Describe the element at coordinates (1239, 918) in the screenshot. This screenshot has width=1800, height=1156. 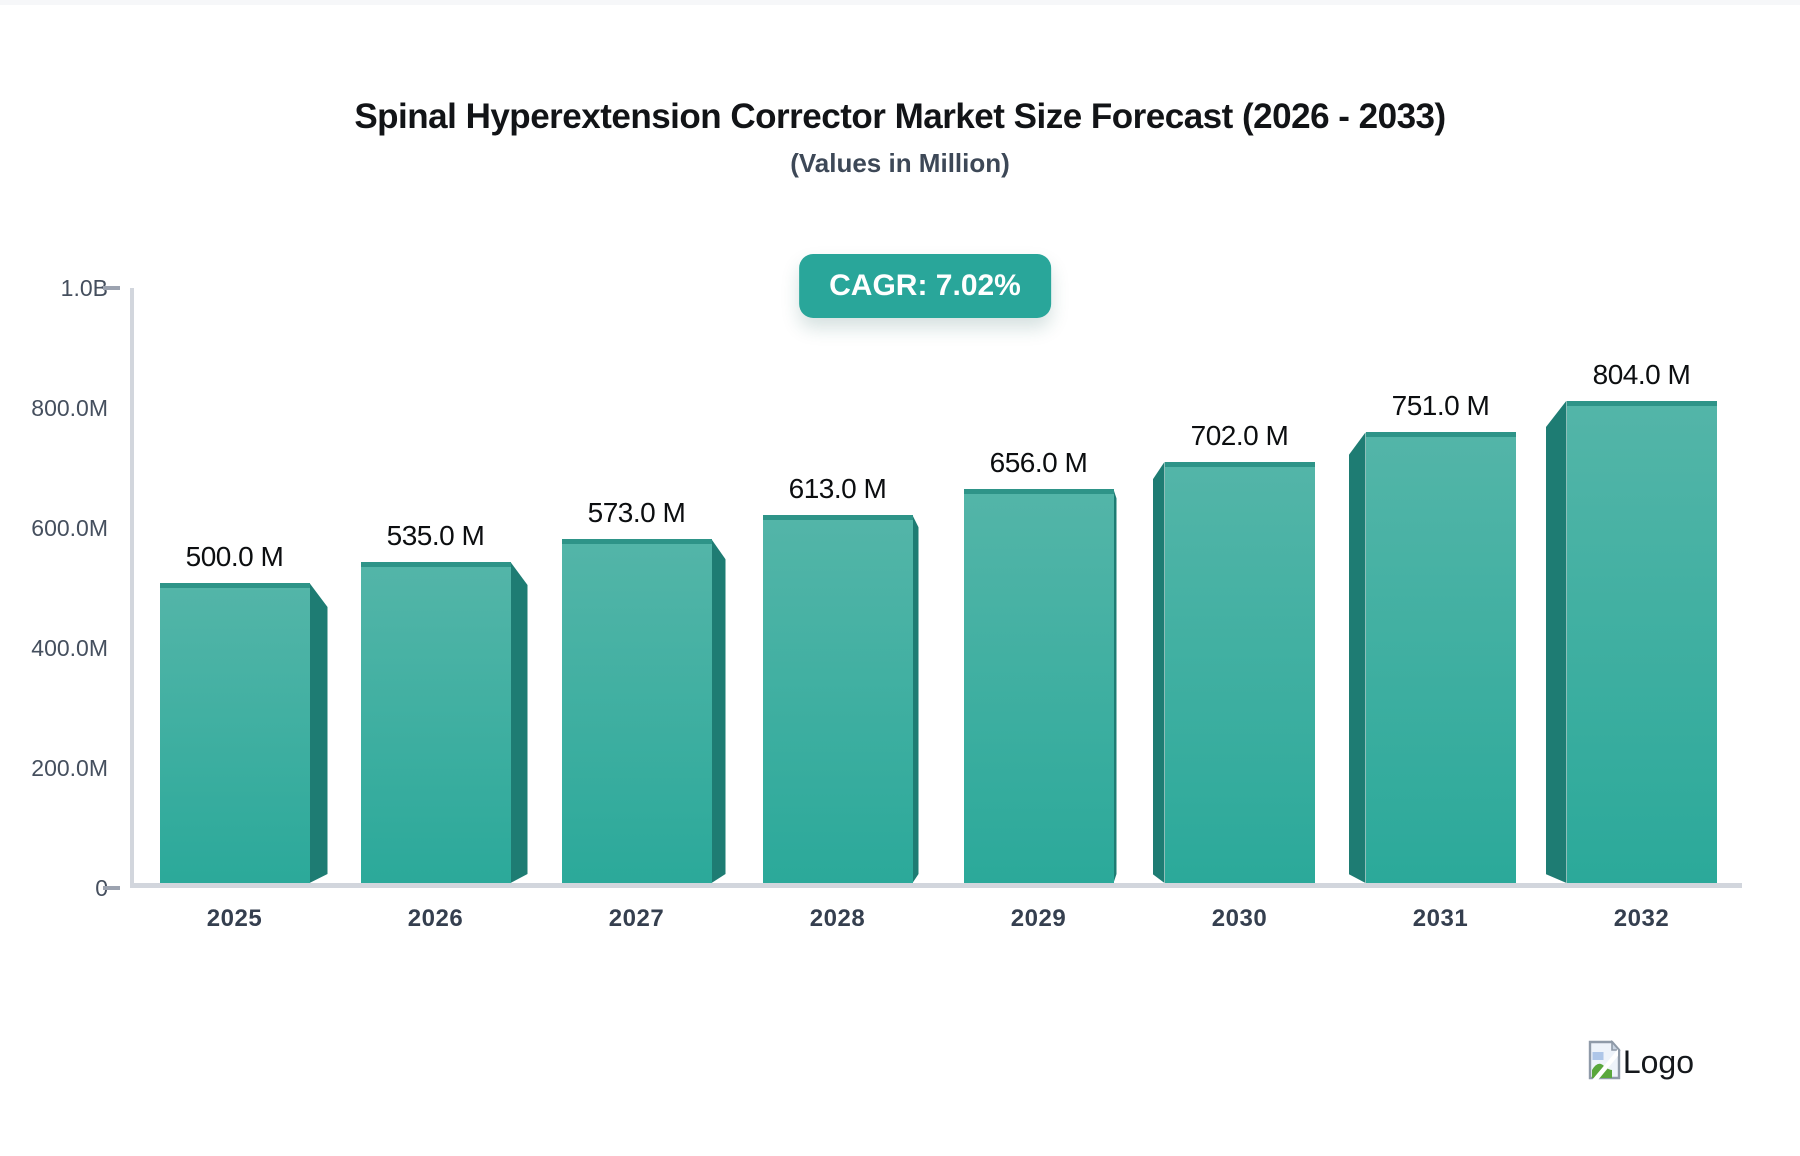
I see `x-axis-label-2030: 2030` at that location.